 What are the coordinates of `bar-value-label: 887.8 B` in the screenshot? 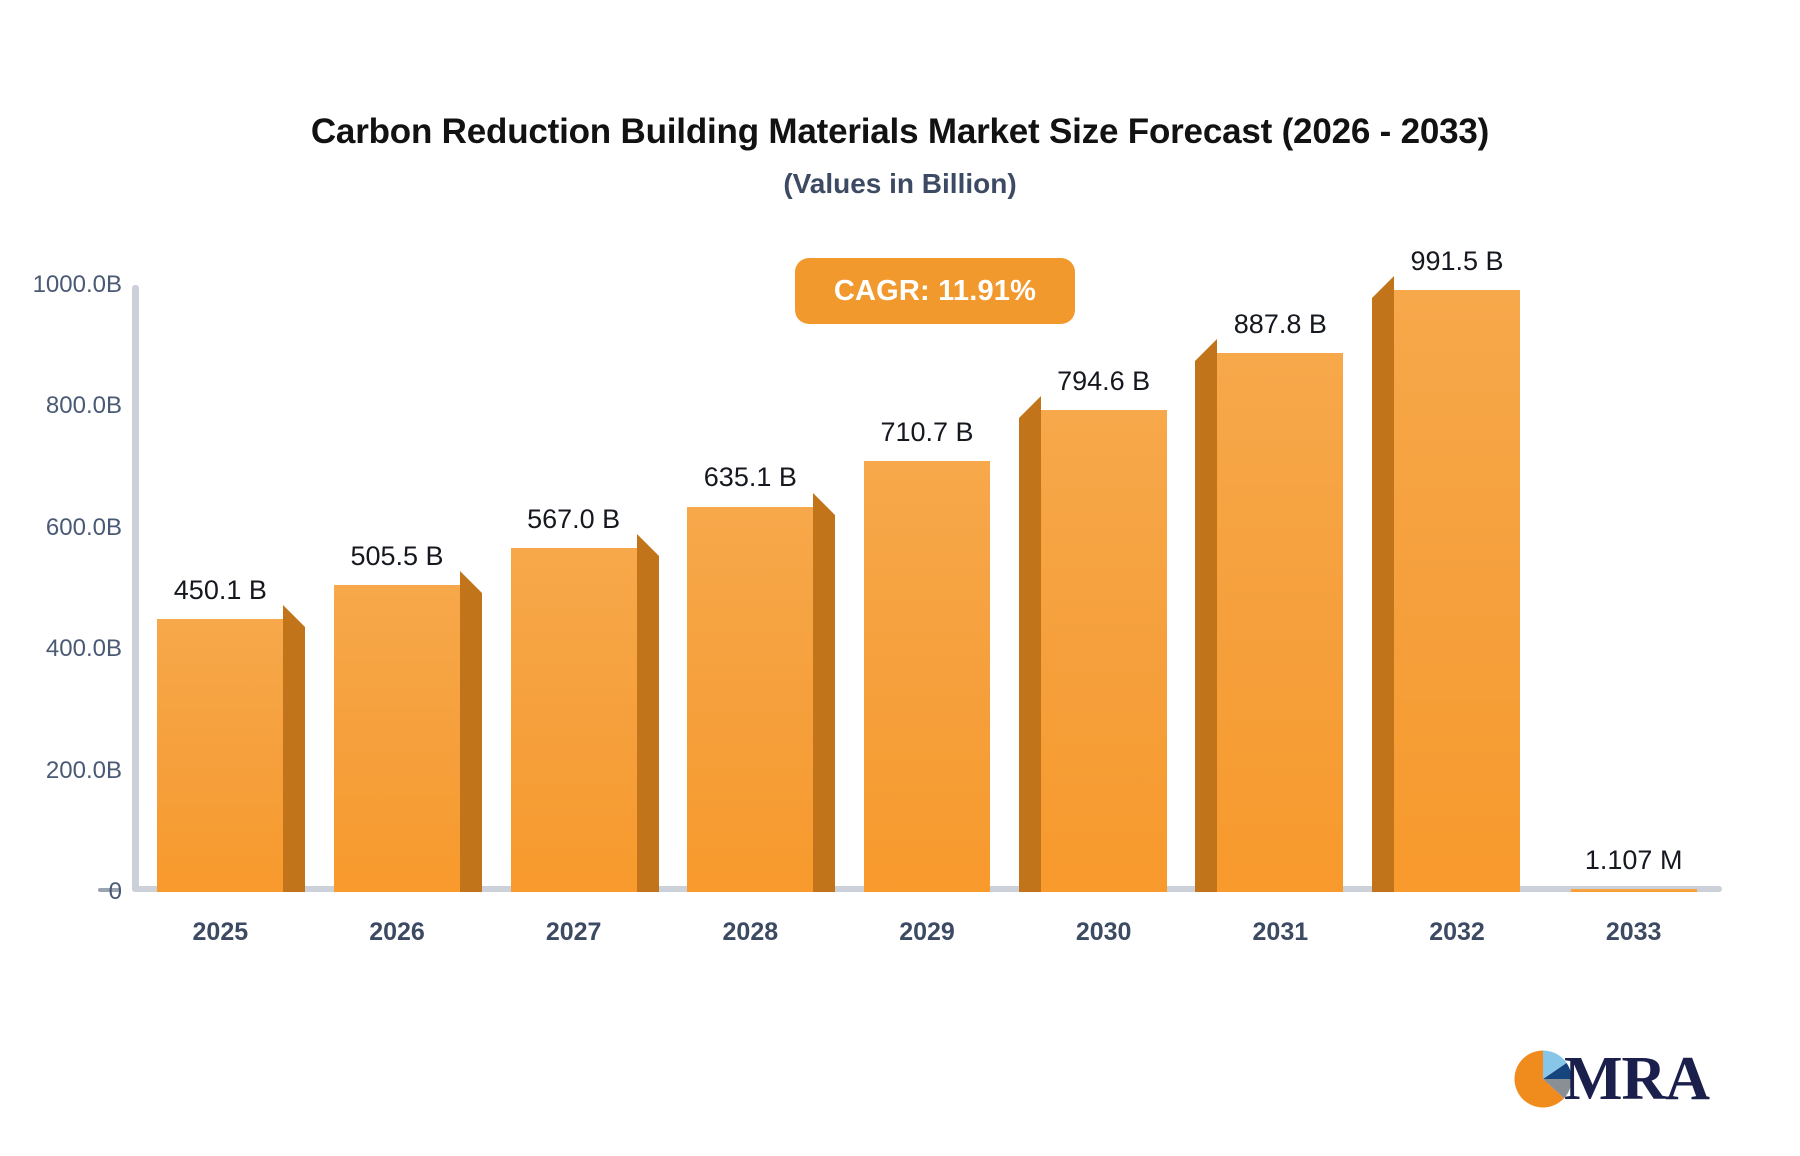 It's located at (1280, 324).